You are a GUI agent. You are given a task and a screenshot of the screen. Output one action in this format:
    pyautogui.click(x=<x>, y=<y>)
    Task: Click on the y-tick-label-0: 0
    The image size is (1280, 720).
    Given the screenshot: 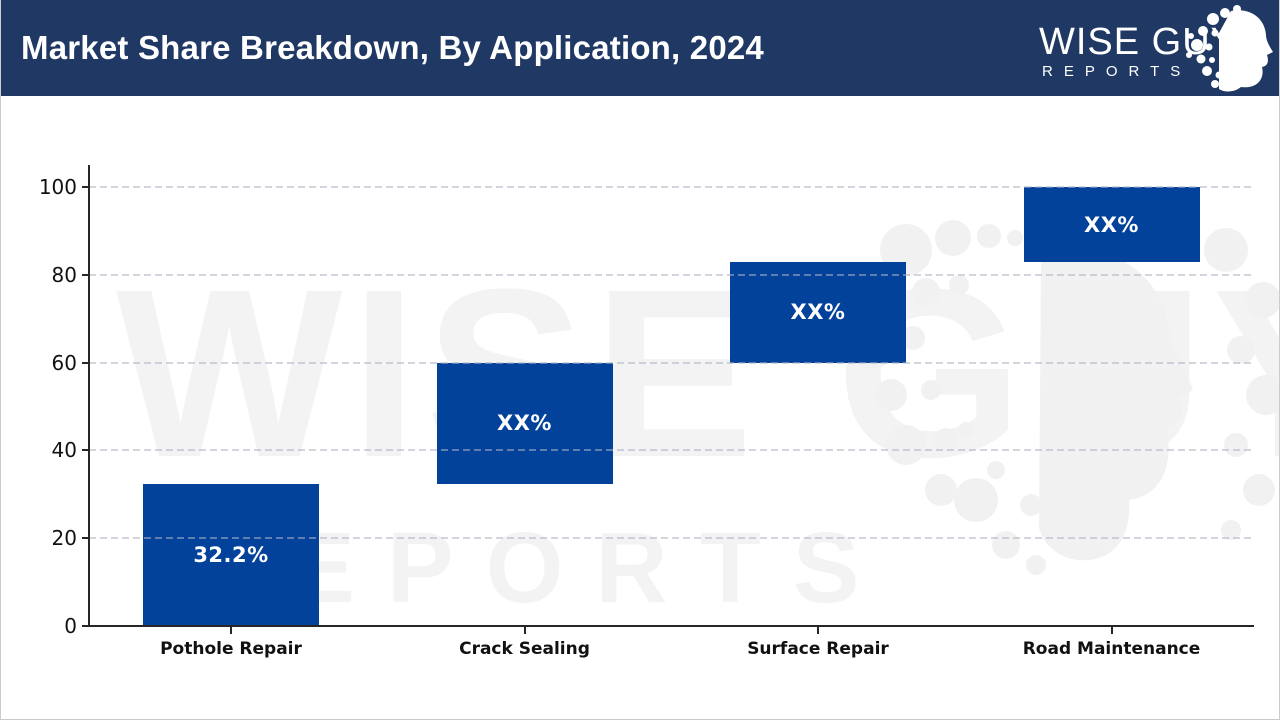 What is the action you would take?
    pyautogui.click(x=70, y=625)
    